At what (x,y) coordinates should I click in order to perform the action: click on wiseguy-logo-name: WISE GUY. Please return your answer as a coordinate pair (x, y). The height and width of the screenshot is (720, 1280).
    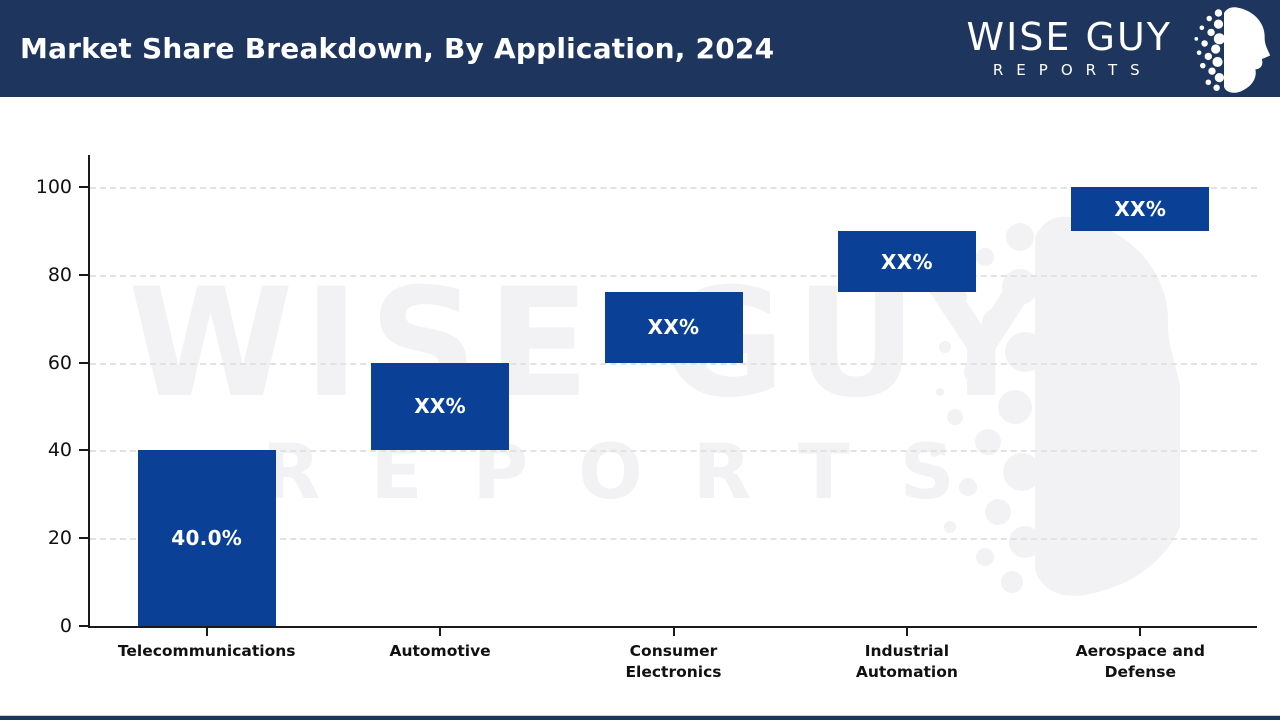
    Looking at the image, I should click on (1069, 37).